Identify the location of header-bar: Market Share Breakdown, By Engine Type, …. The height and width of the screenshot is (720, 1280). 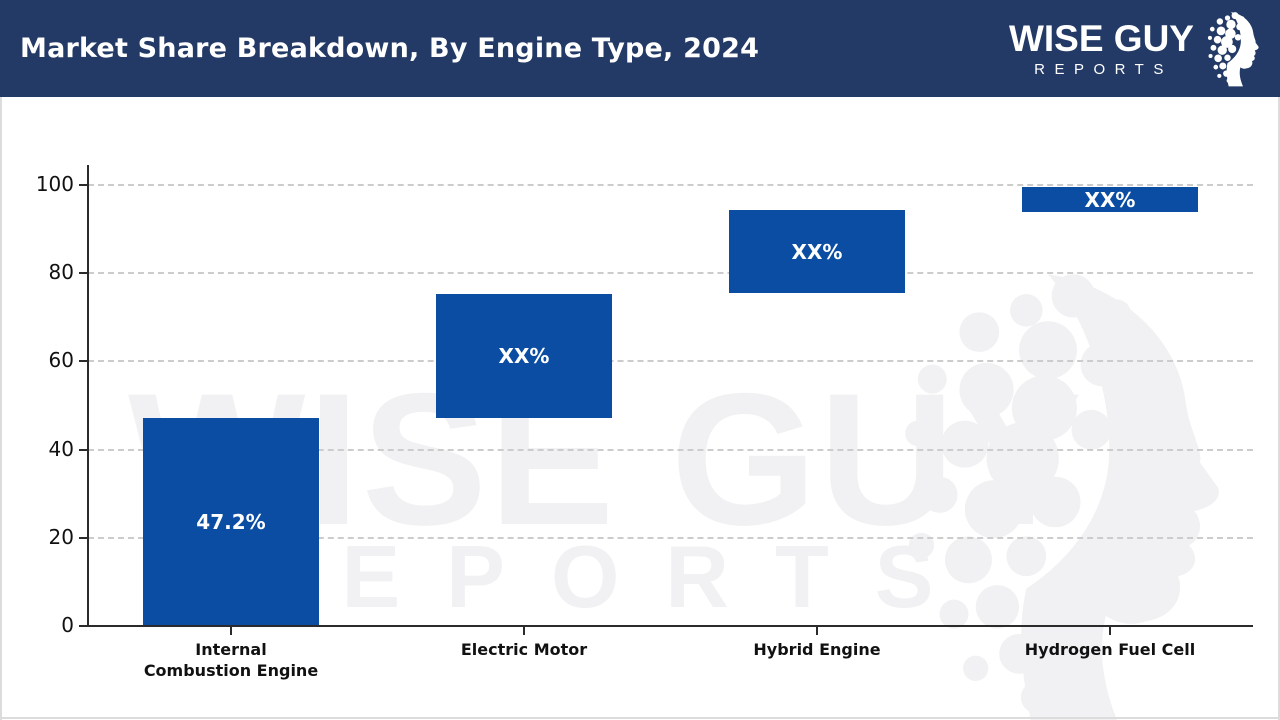
(640, 48).